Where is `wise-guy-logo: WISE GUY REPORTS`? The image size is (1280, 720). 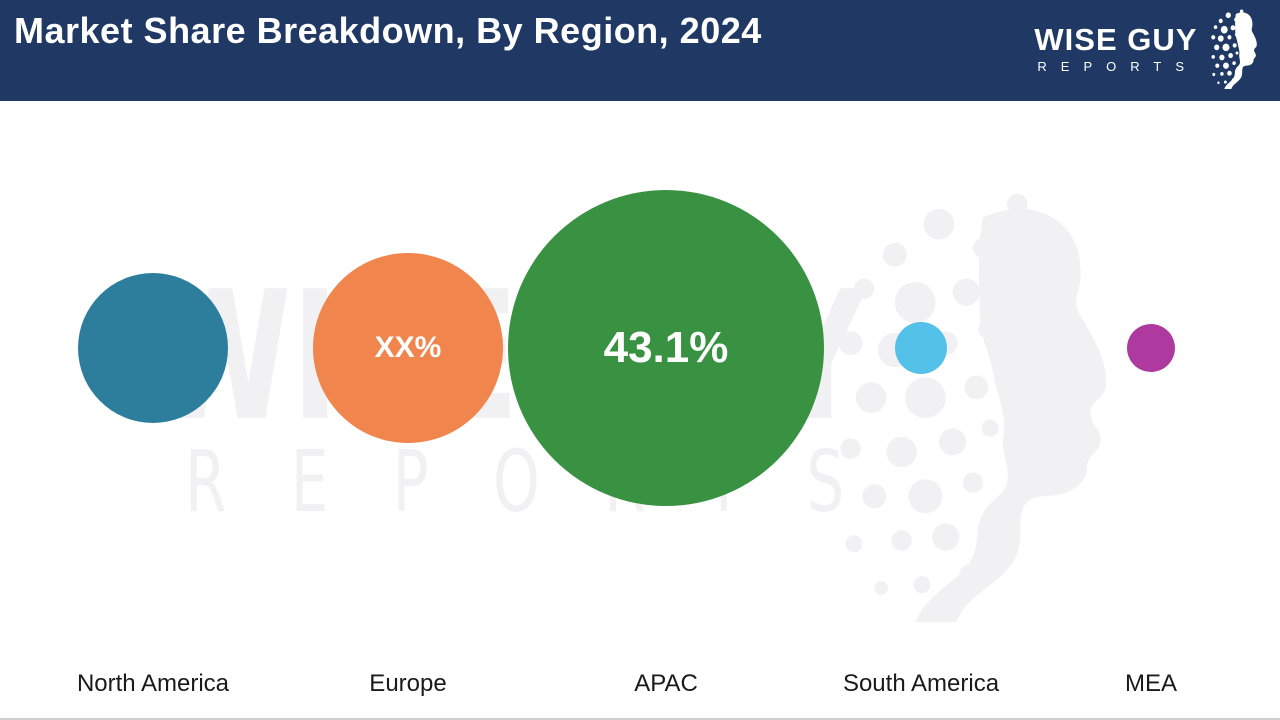 wise-guy-logo: WISE GUY REPORTS is located at coordinates (1138, 50).